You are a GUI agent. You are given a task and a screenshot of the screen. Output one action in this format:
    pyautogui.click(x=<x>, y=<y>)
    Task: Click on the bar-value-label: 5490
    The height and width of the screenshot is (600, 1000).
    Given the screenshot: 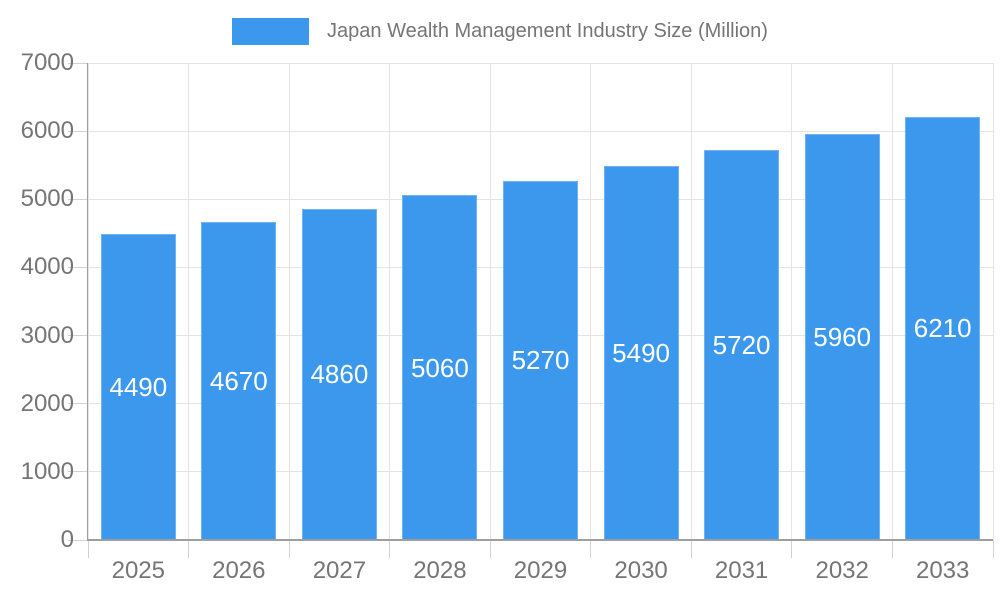 What is the action you would take?
    pyautogui.click(x=641, y=352)
    